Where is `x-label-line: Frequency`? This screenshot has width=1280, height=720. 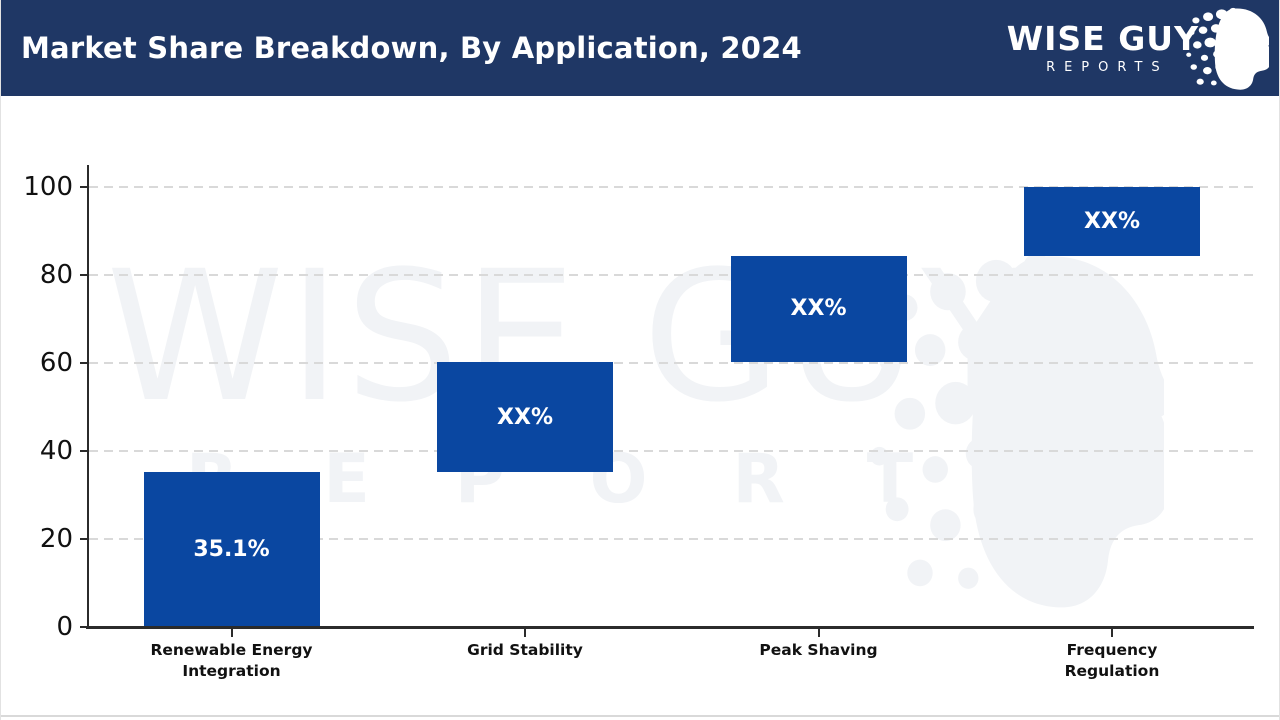 x-label-line: Frequency is located at coordinates (1112, 650).